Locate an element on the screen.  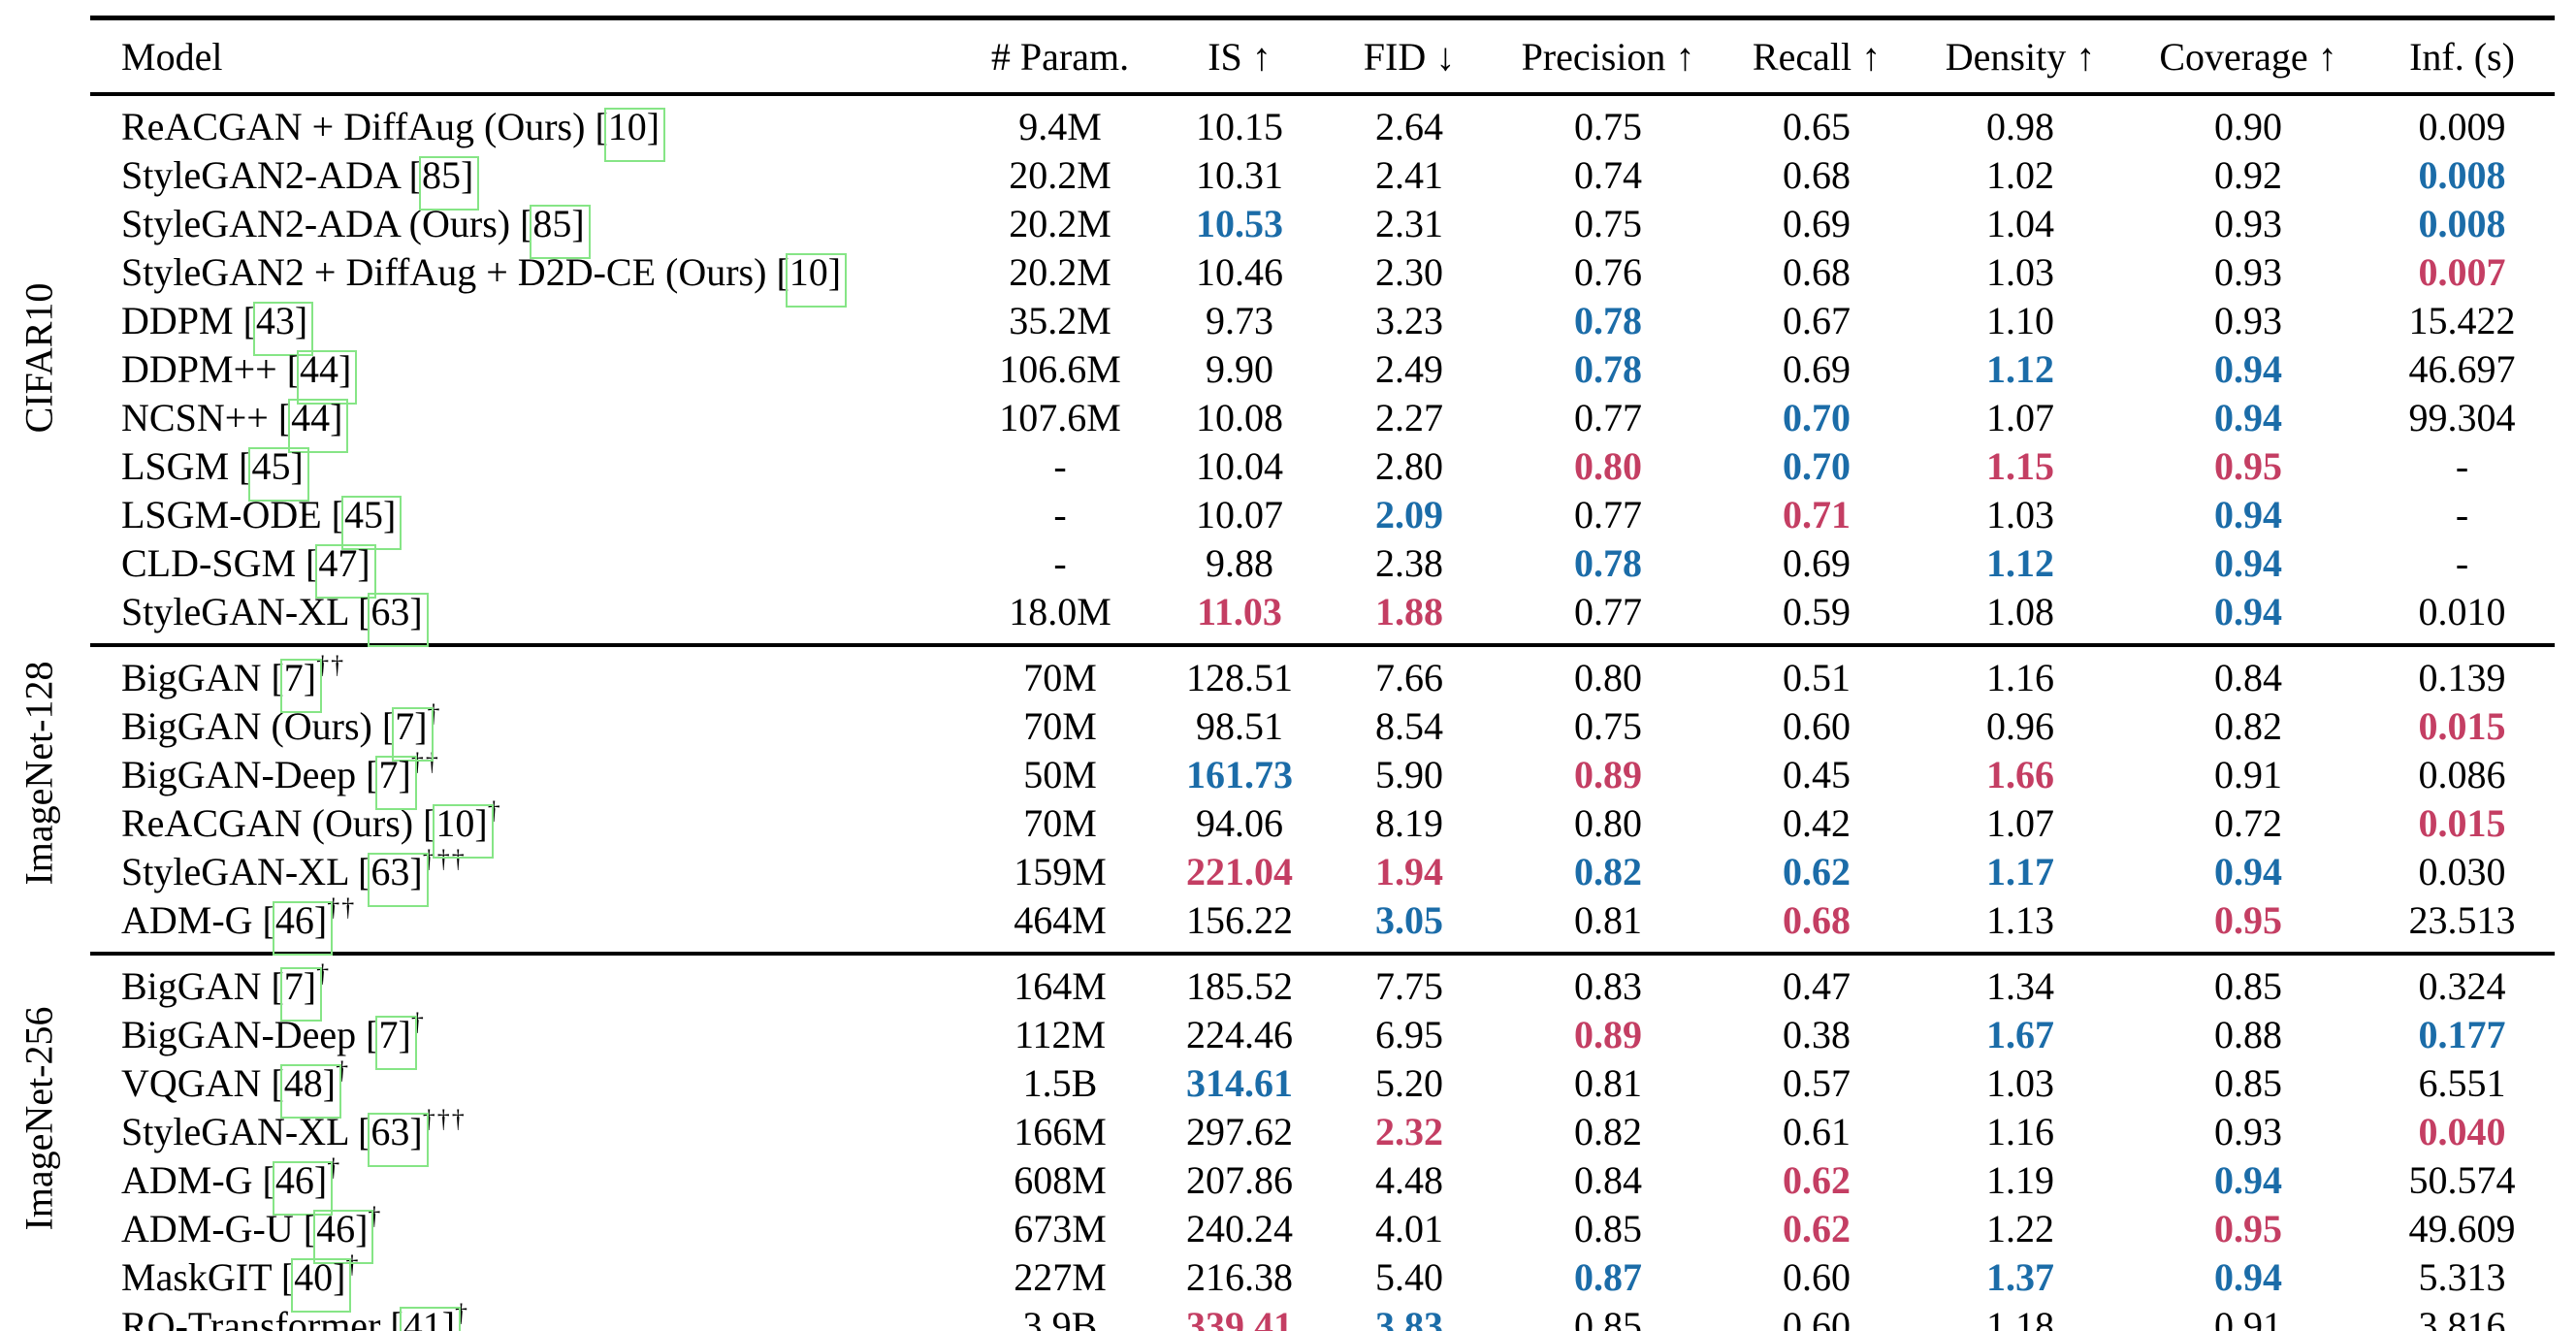
model-cell: DDPM [43] is located at coordinates (526, 326).